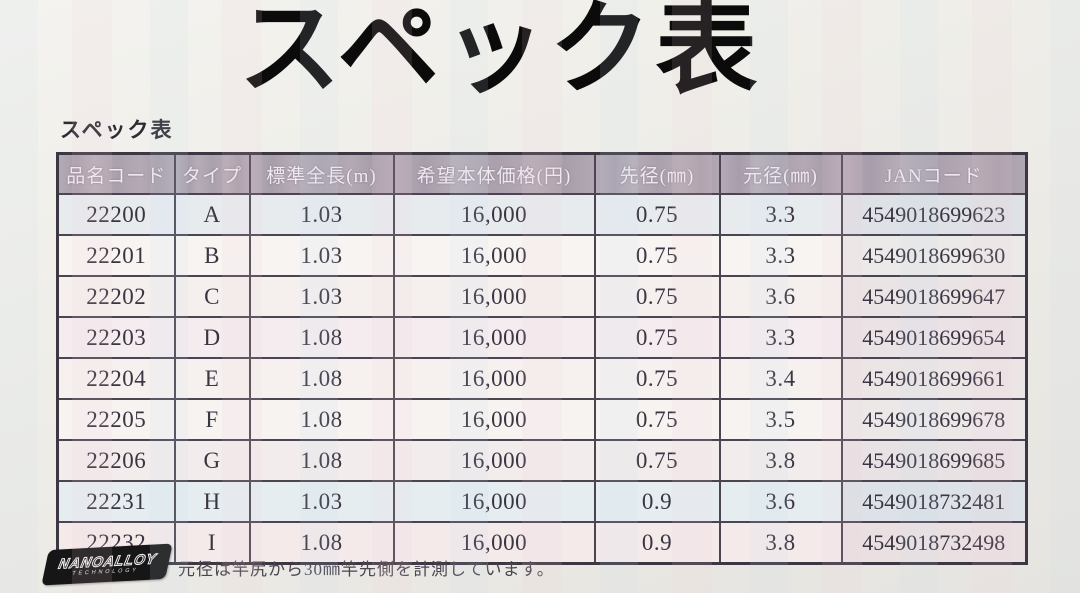 Image resolution: width=1080 pixels, height=593 pixels. What do you see at coordinates (494, 173) in the screenshot?
I see `column-header: 希望本体価格(円)` at bounding box center [494, 173].